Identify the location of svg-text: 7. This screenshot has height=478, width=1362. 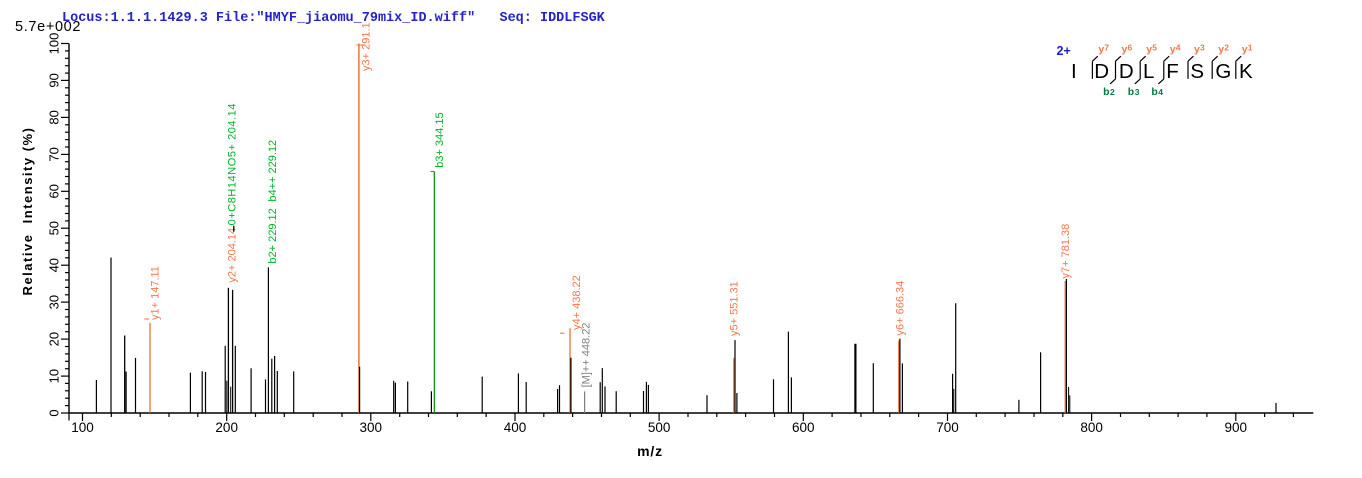
(1106, 48).